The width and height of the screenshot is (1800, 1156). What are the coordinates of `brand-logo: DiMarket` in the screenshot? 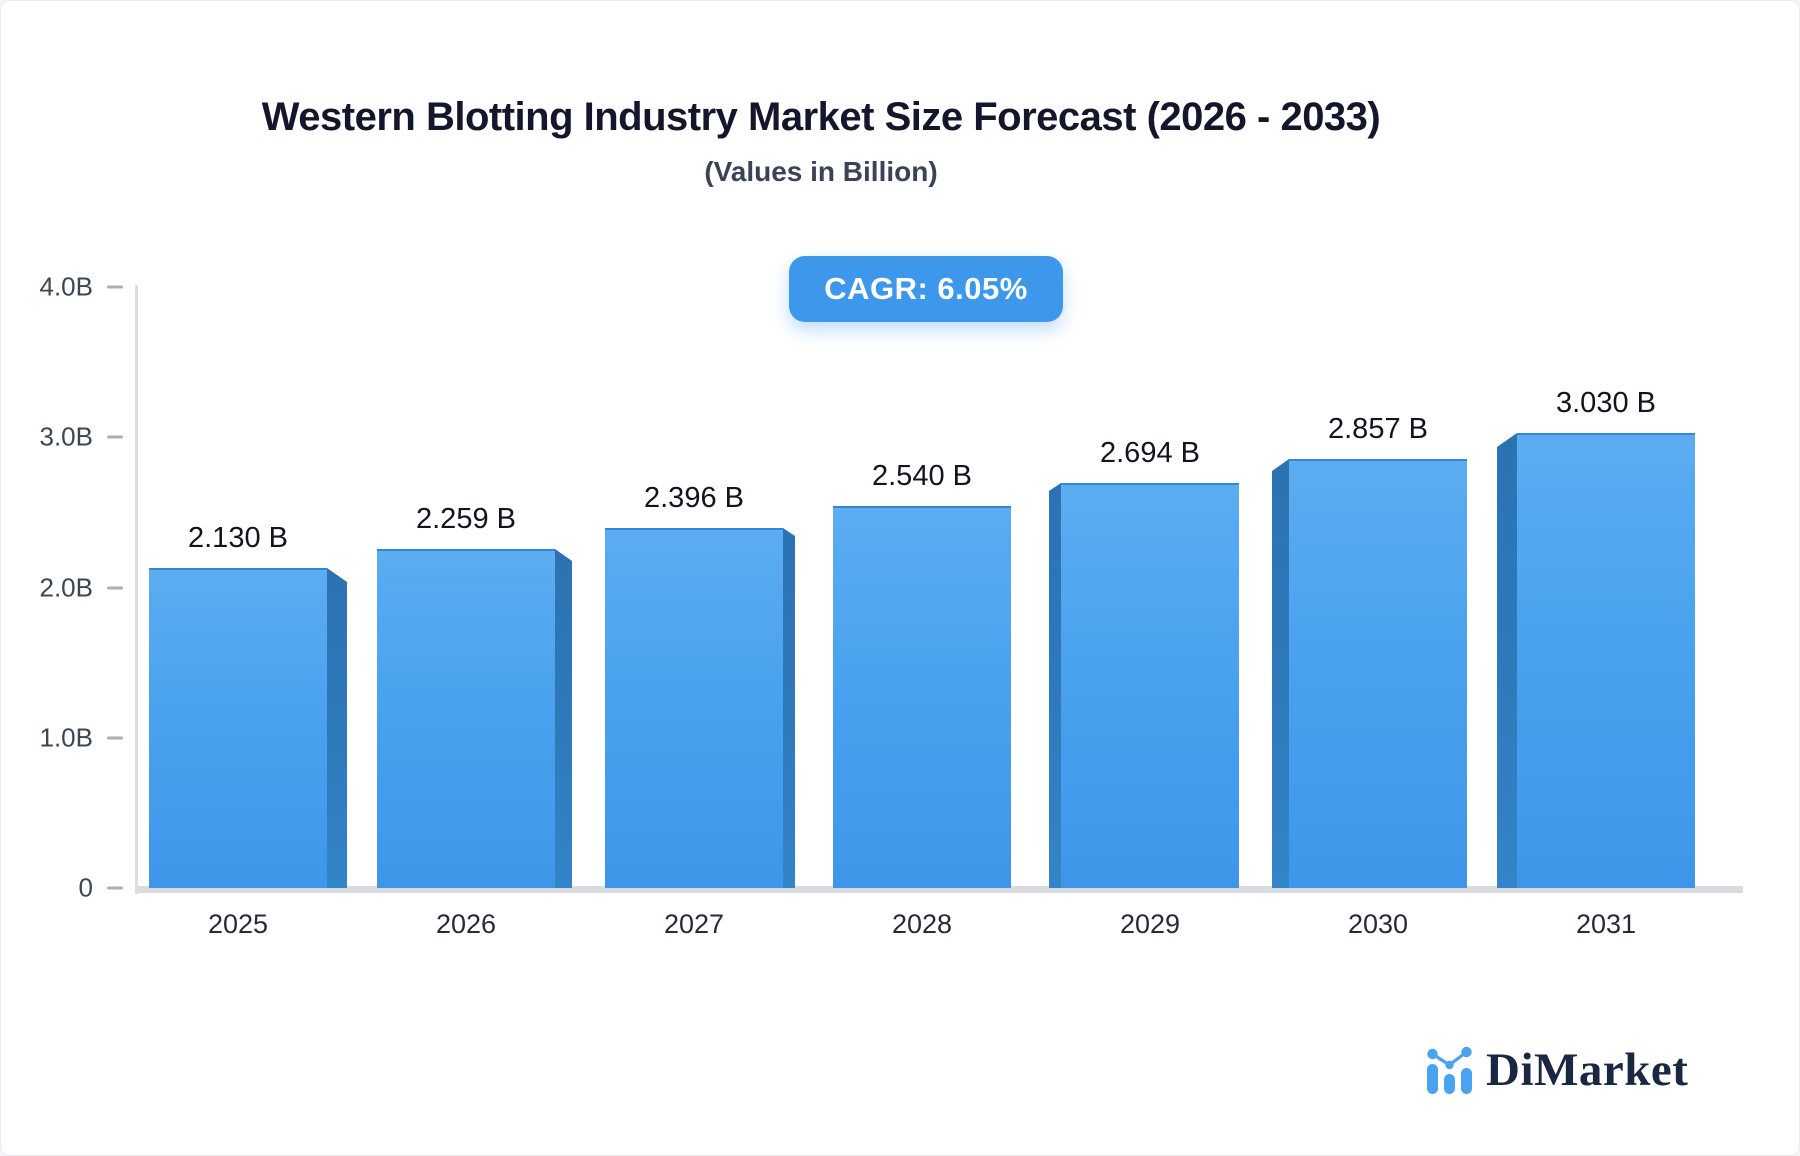 It's located at (1556, 1070).